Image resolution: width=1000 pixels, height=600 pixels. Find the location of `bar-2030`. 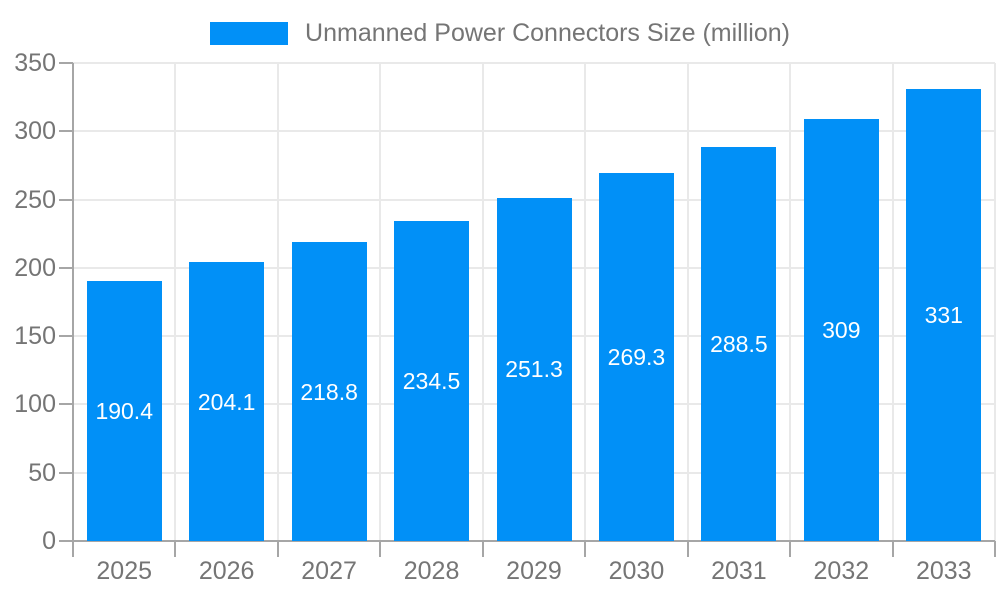

bar-2030 is located at coordinates (636, 357).